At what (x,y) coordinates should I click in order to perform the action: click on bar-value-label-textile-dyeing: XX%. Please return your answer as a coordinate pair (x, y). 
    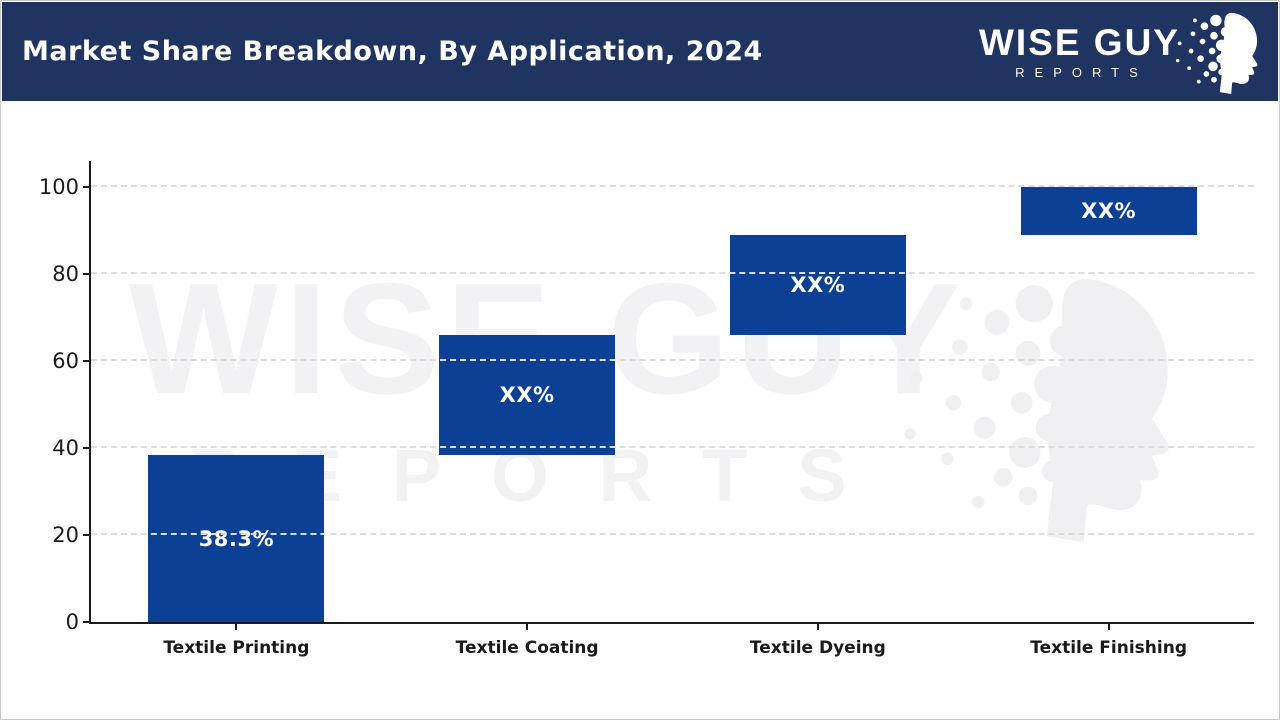
    Looking at the image, I should click on (818, 284).